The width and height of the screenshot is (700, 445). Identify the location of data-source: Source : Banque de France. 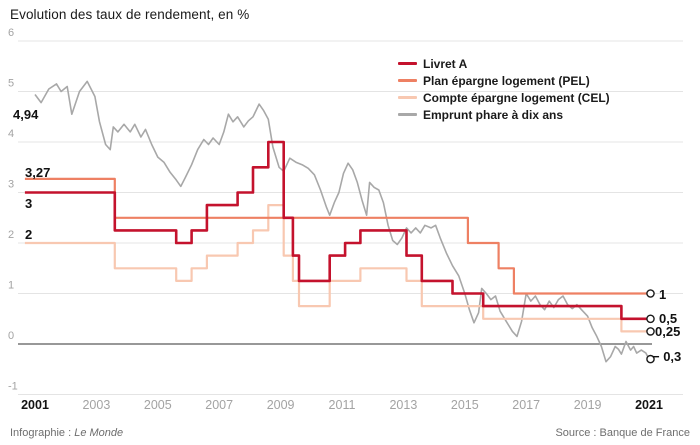
(622, 433).